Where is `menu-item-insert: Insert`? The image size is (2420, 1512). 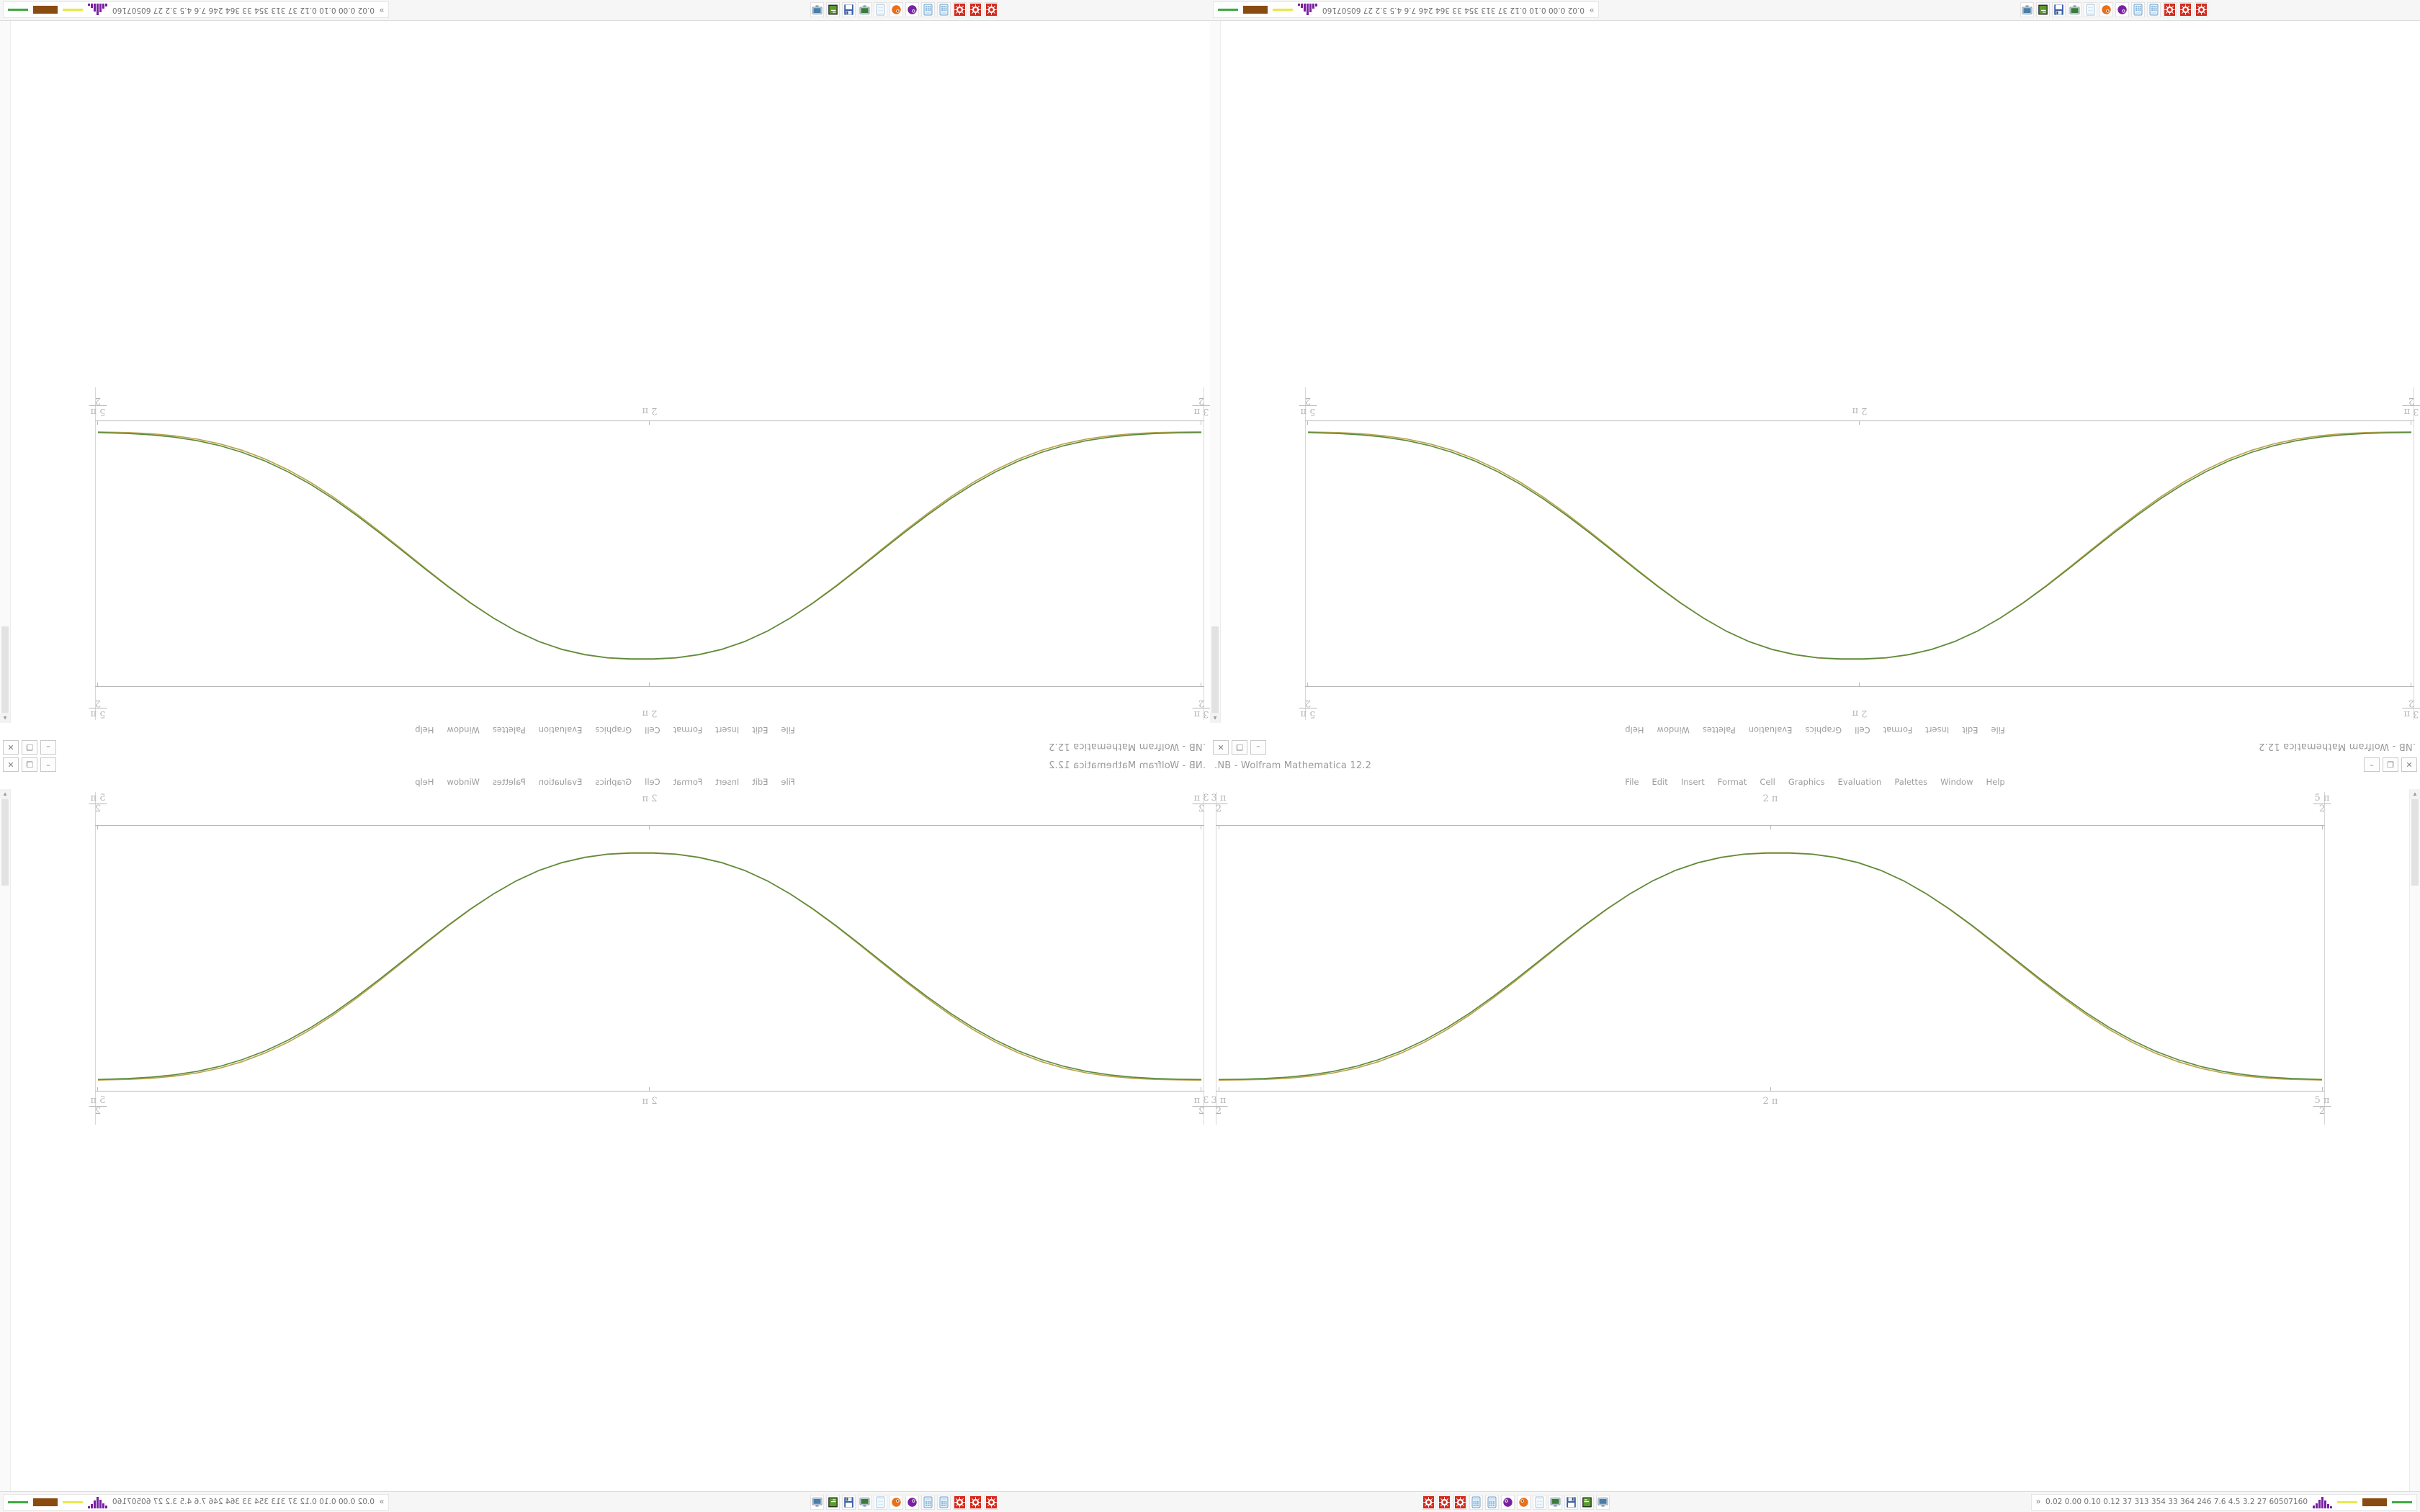
menu-item-insert: Insert is located at coordinates (727, 782).